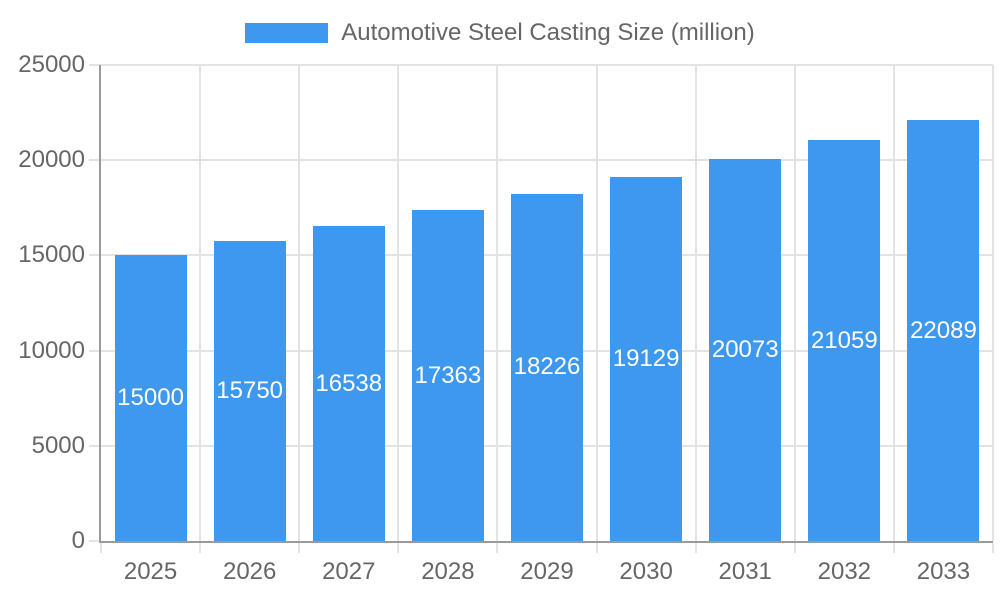 The image size is (1000, 600). I want to click on y-tick-label: 25000, so click(51, 64).